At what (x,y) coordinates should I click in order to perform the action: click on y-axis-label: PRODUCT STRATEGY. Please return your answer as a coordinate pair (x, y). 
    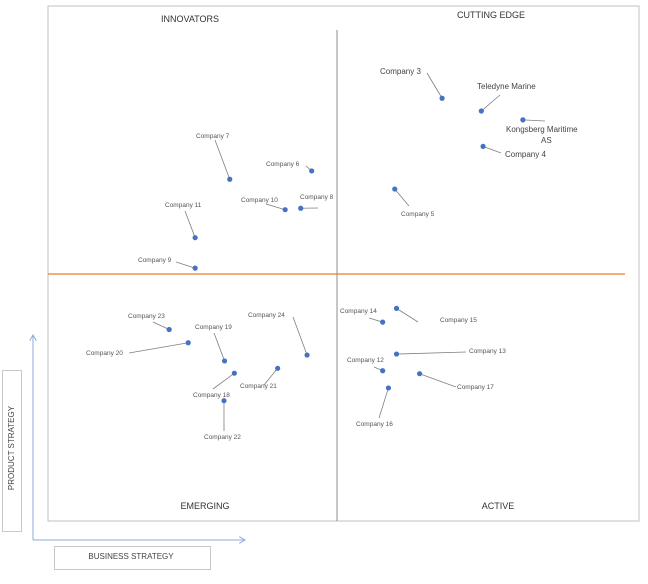
    Looking at the image, I should click on (11, 447).